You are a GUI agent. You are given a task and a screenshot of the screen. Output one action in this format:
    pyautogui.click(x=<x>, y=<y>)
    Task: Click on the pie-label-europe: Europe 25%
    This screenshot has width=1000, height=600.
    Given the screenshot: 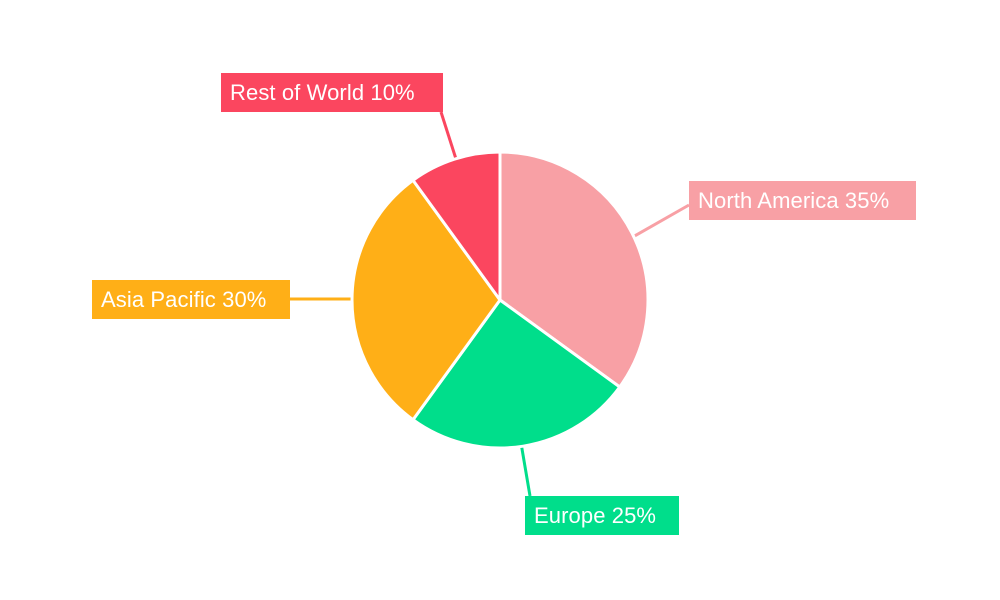 What is the action you would take?
    pyautogui.click(x=602, y=515)
    